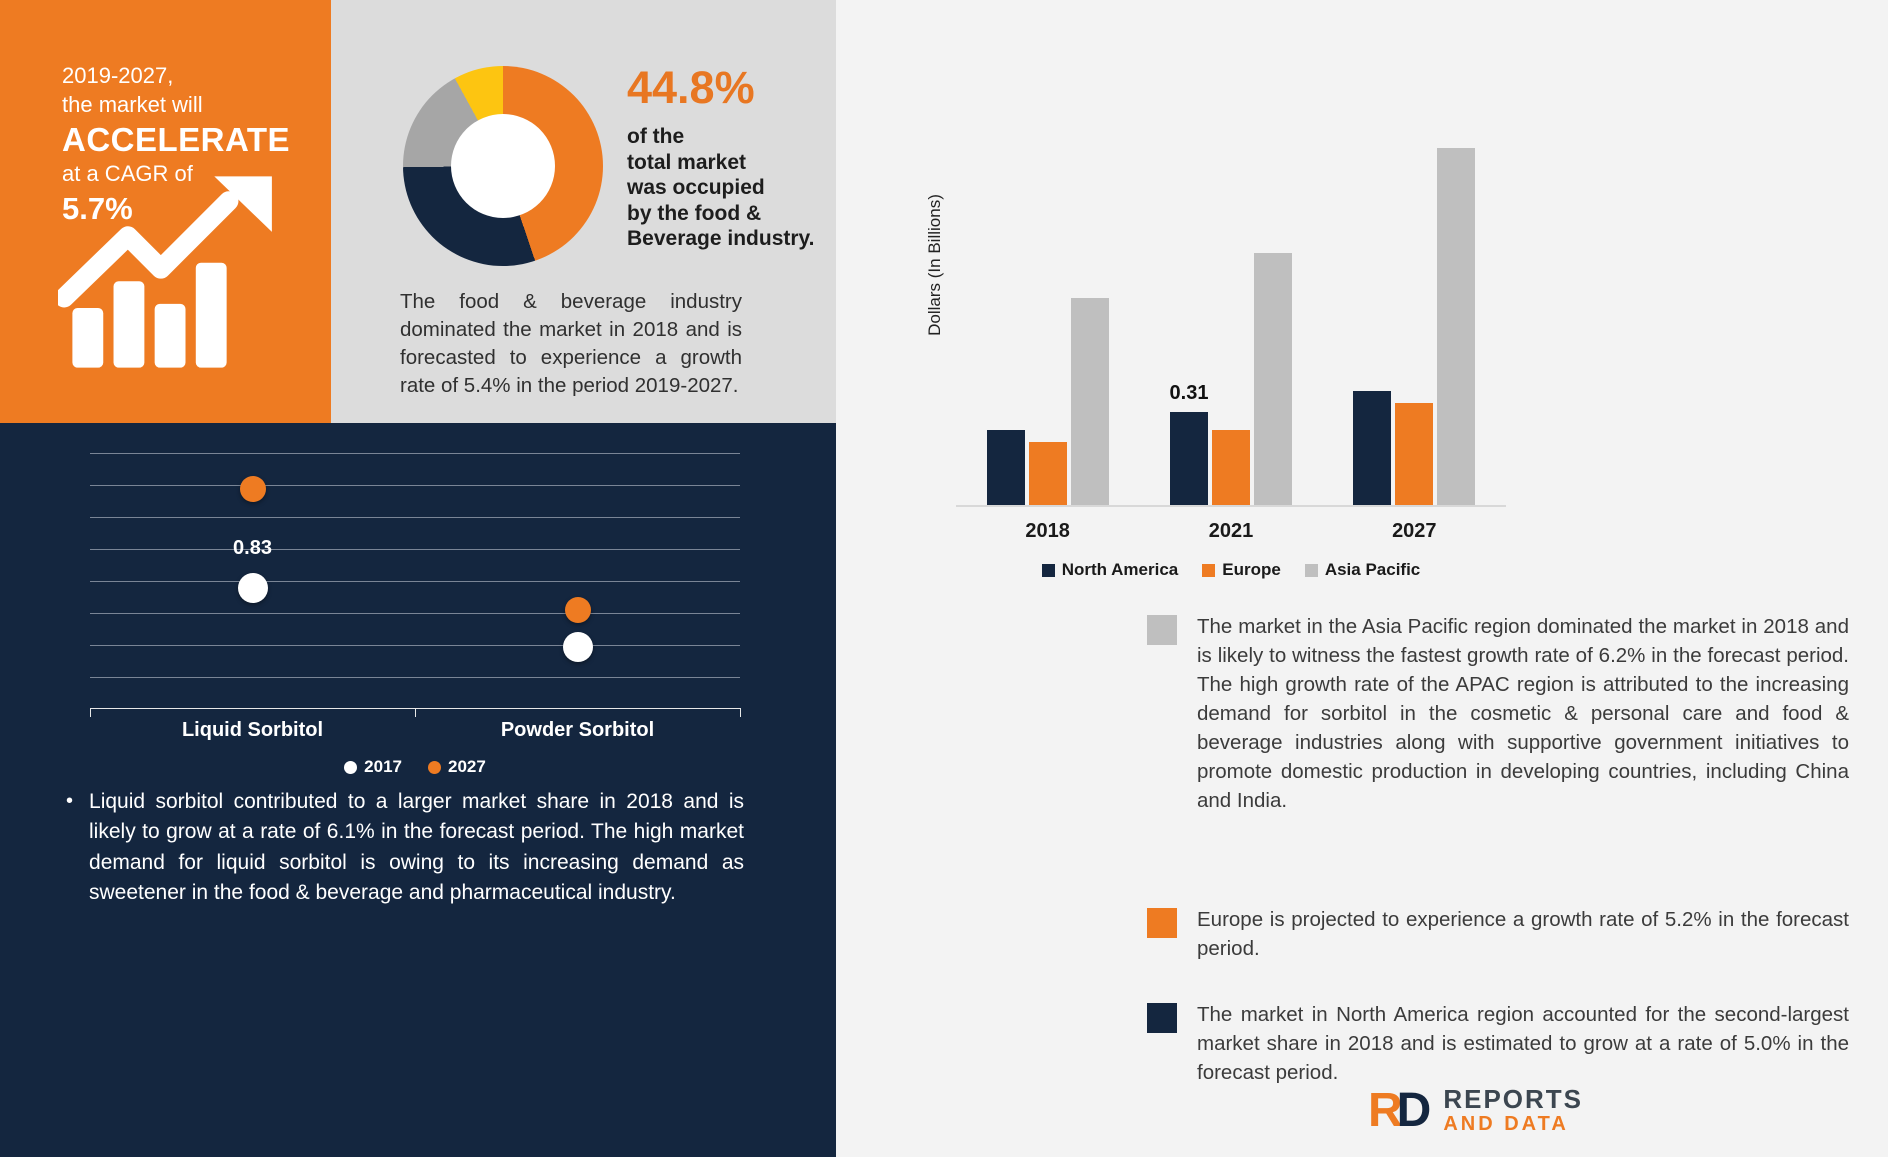 The height and width of the screenshot is (1157, 1888). Describe the element at coordinates (1231, 531) in the screenshot. I see `bar-category-label-2021: 2021` at that location.